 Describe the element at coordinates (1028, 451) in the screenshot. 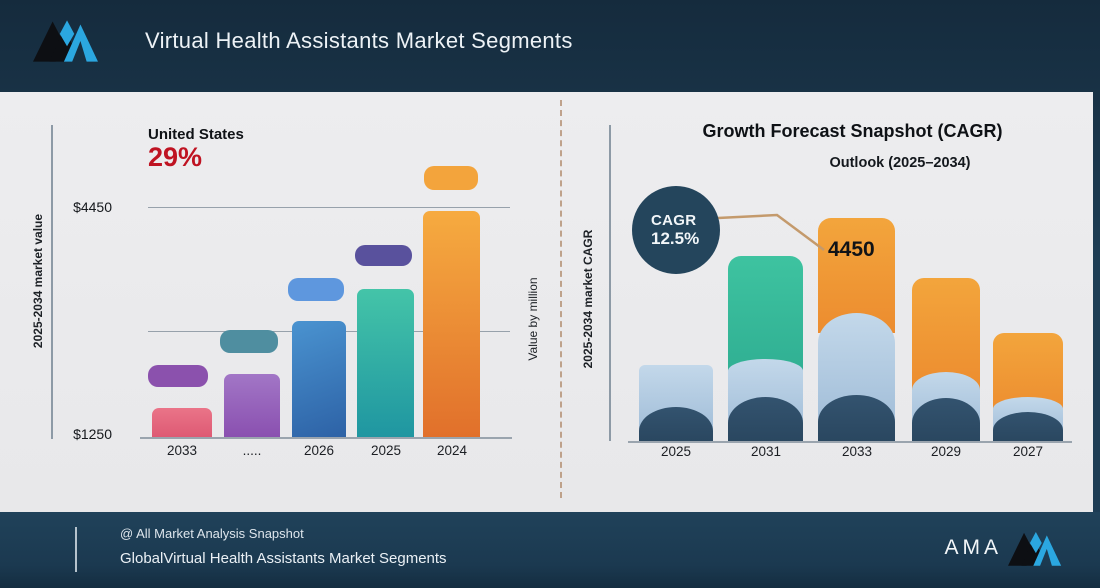

I see `xtick-r-2027: 2027` at that location.